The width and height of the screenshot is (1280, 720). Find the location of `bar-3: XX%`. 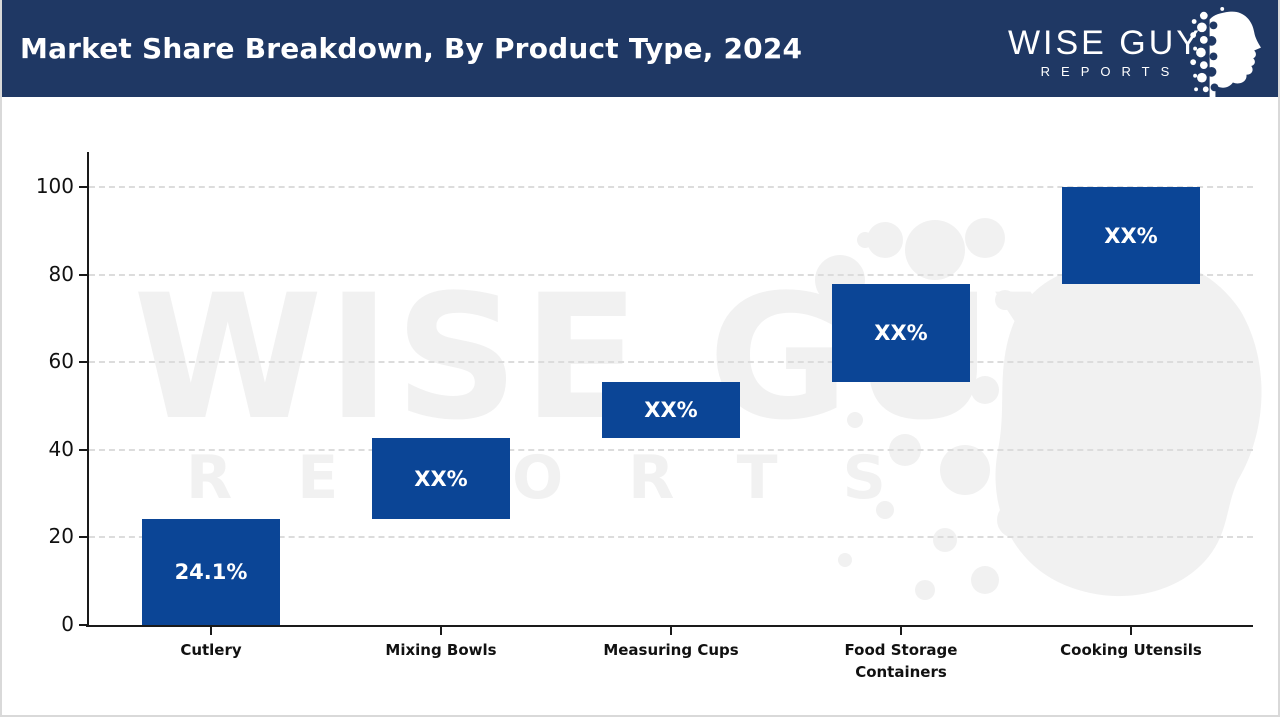

bar-3: XX% is located at coordinates (901, 333).